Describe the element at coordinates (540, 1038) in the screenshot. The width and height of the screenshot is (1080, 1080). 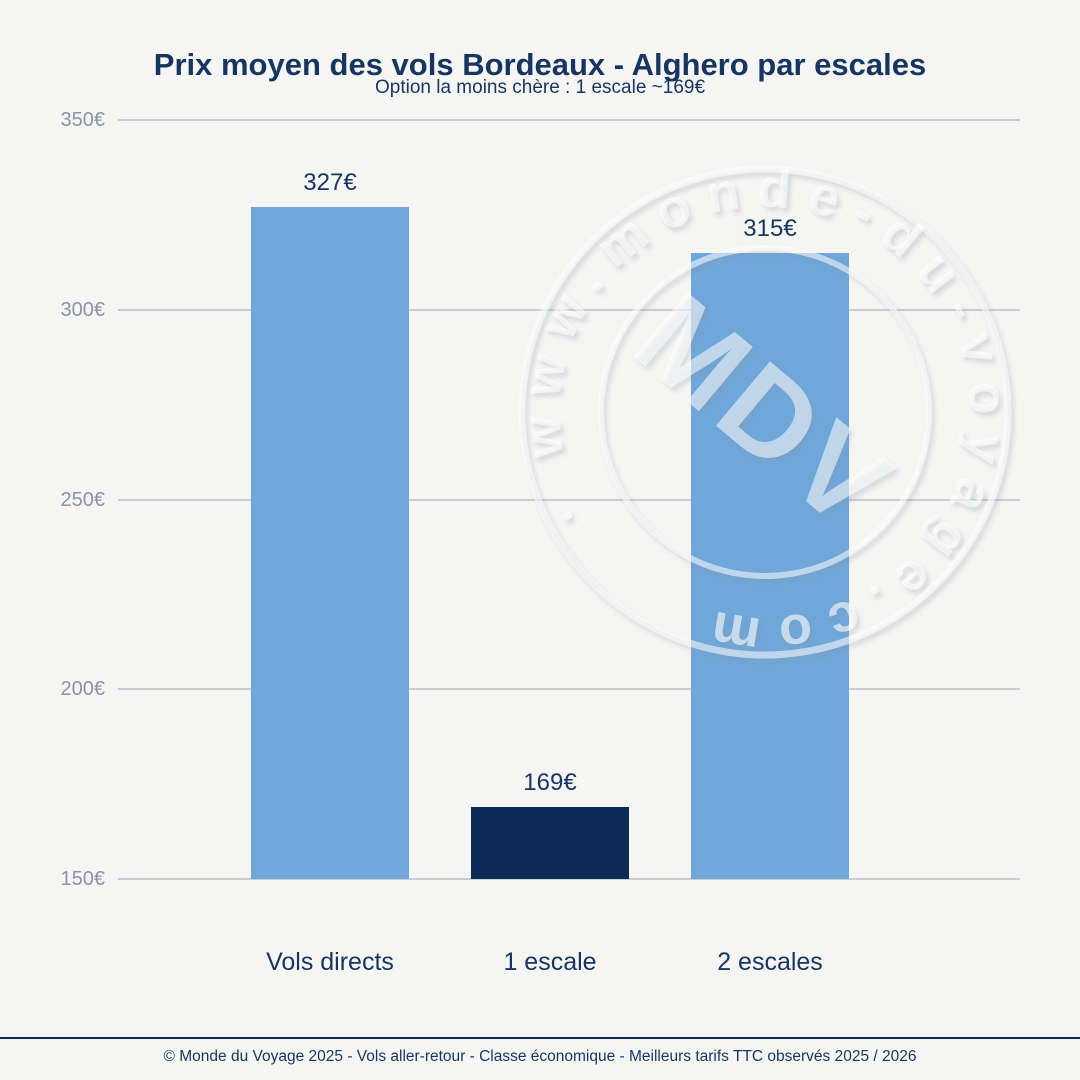
I see `footer-divider` at that location.